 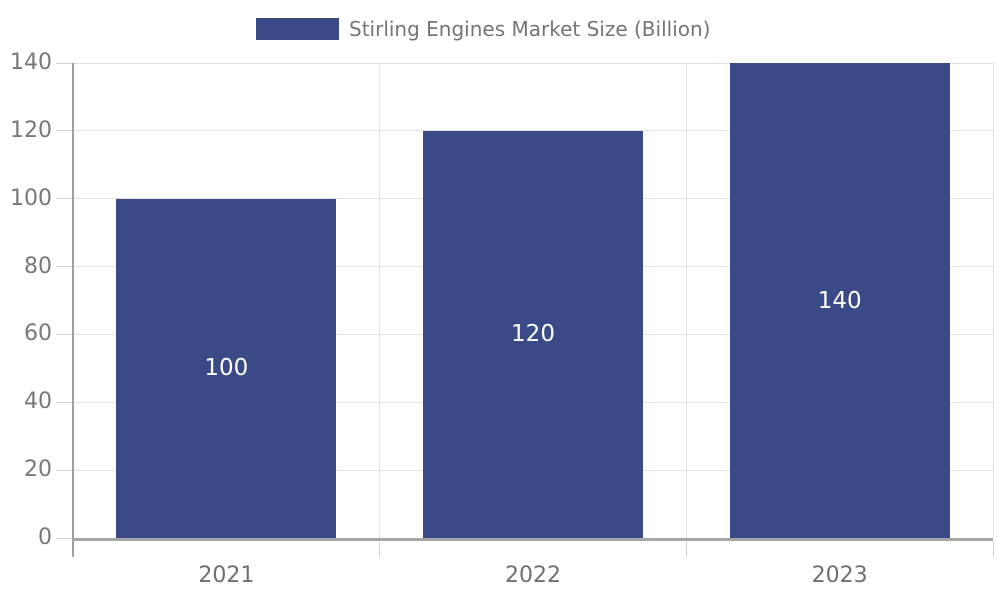 What do you see at coordinates (31, 198) in the screenshot?
I see `y-tick-label: 100` at bounding box center [31, 198].